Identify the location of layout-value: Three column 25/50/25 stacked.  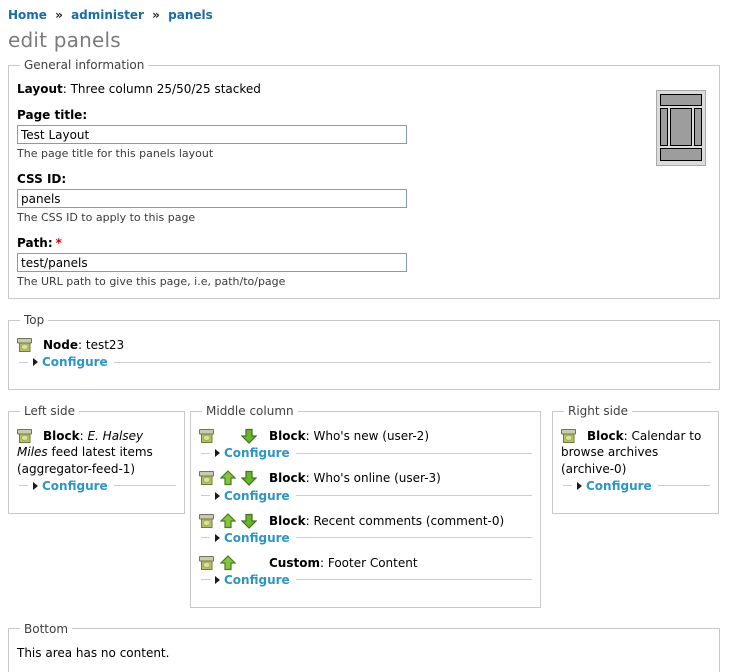
(165, 89).